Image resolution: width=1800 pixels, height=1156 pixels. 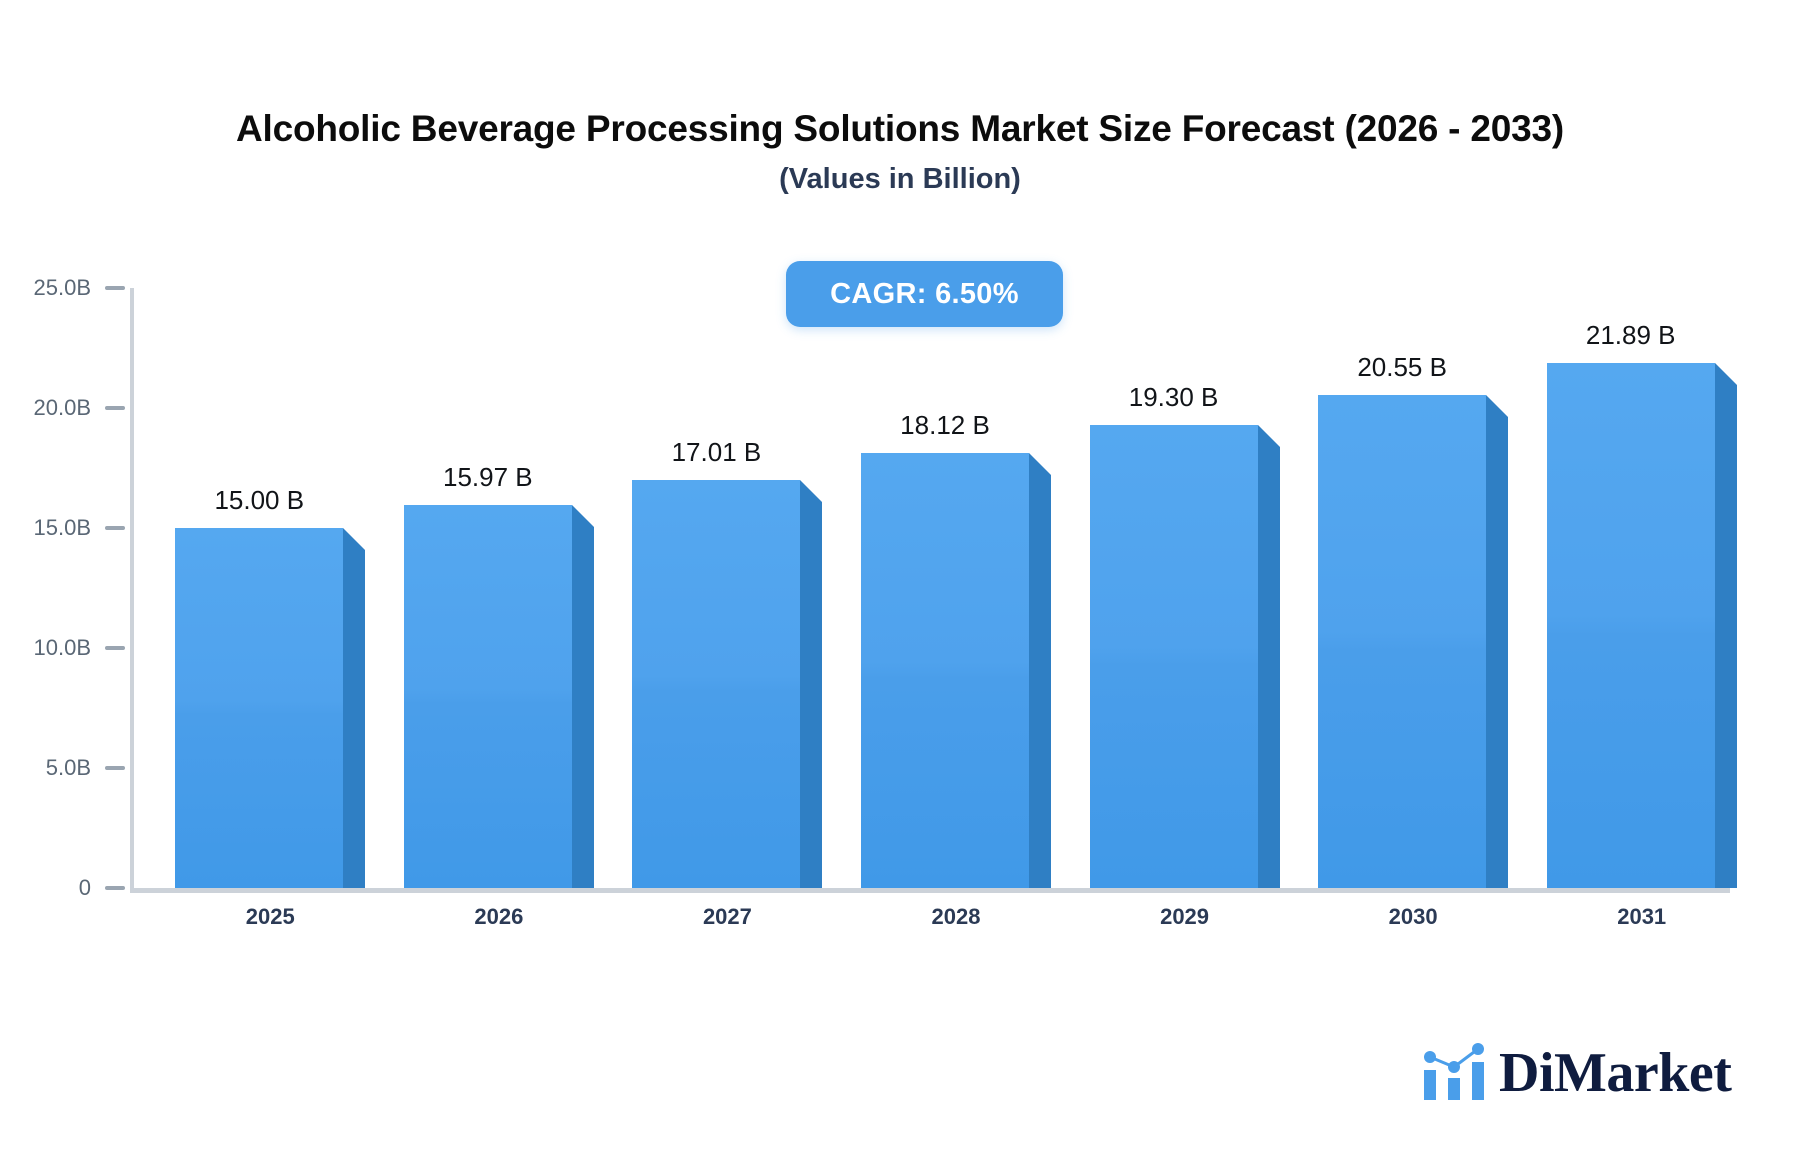 I want to click on y-axis-tick: 0, so click(x=62, y=887).